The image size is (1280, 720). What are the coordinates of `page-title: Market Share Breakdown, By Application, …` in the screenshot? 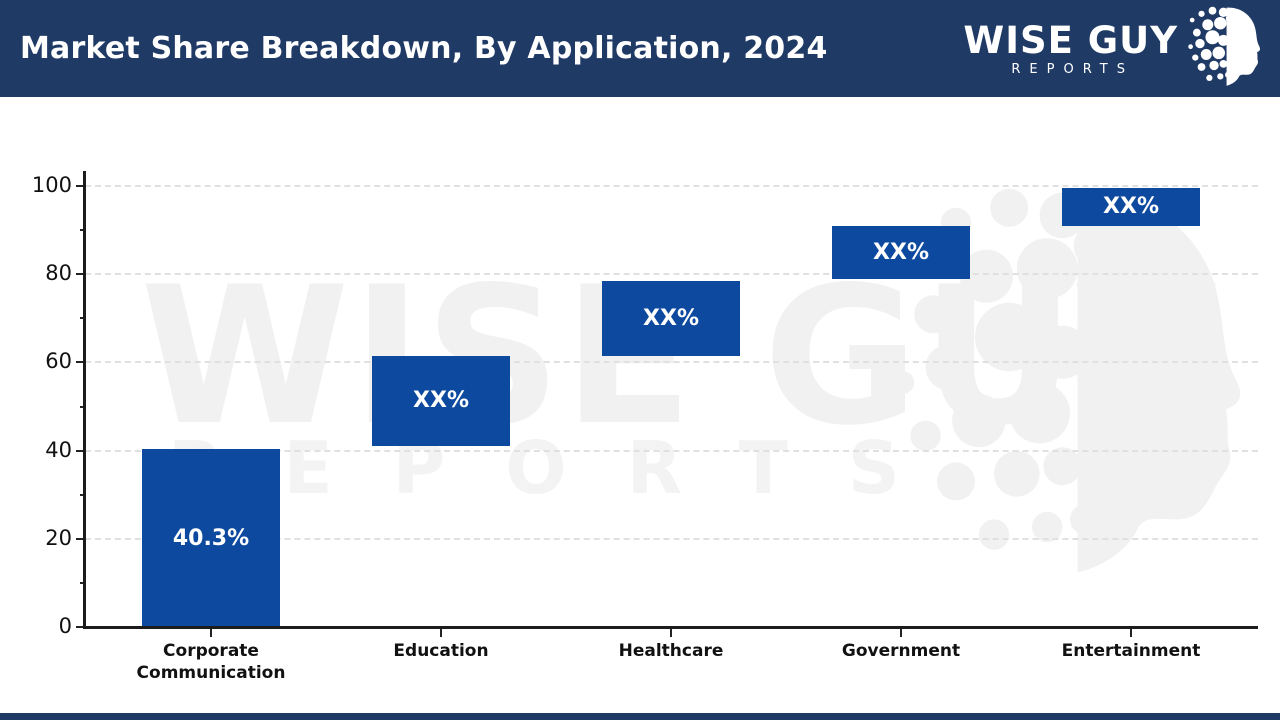 It's located at (424, 48).